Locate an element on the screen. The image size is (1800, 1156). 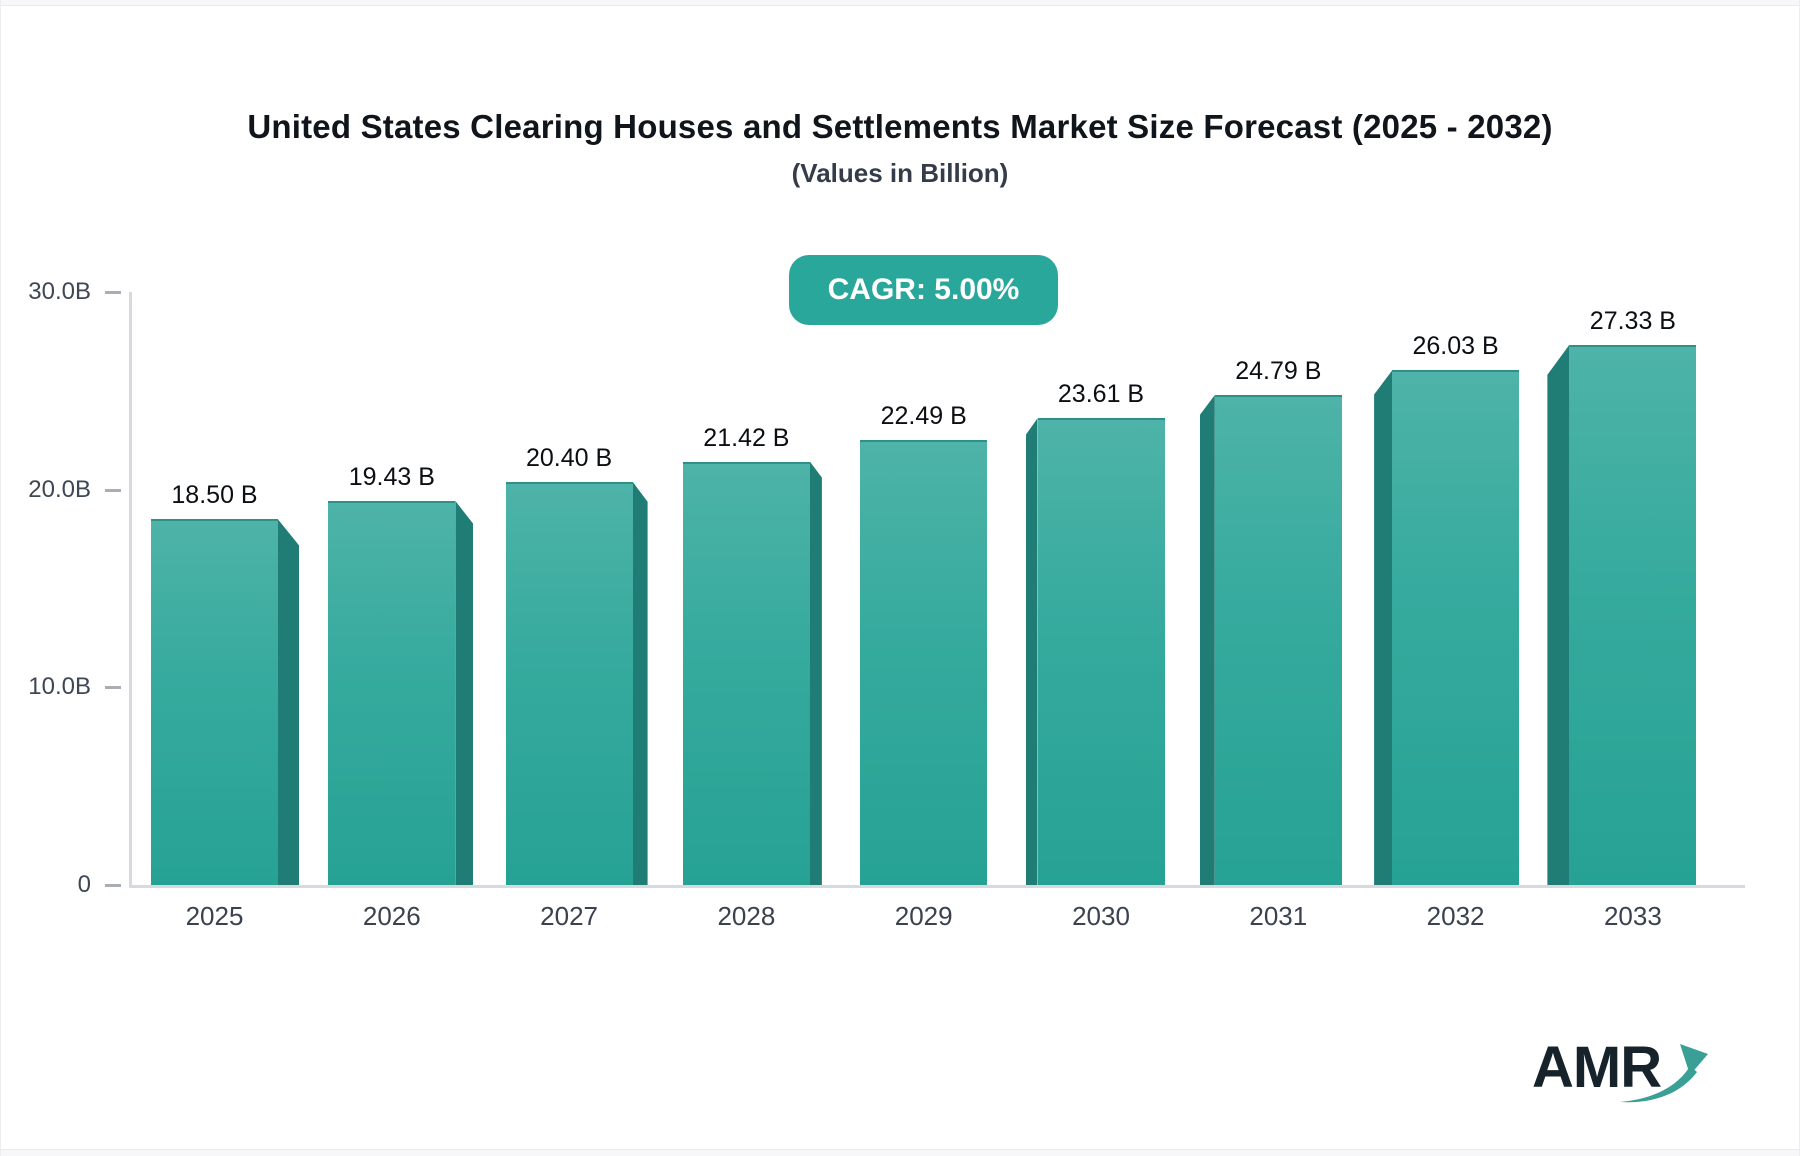
bar-2025 is located at coordinates (214, 702).